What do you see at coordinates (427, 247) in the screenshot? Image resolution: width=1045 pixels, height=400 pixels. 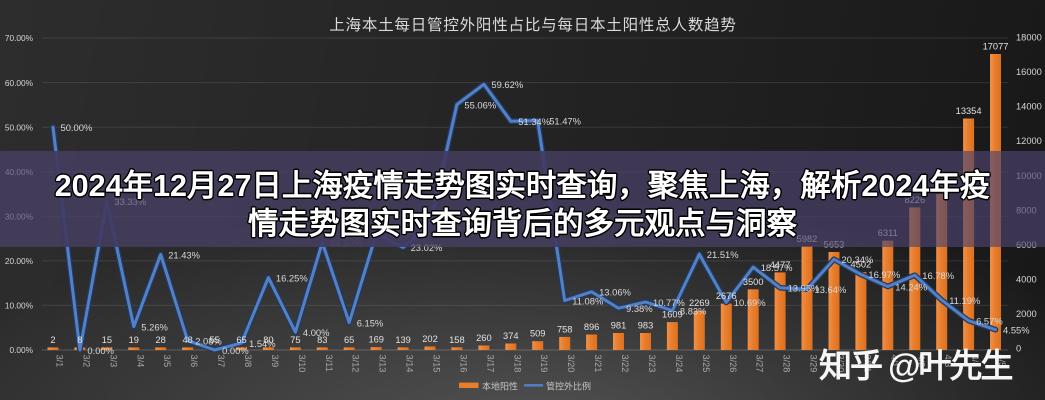 I see `svg-text: 23.02%` at bounding box center [427, 247].